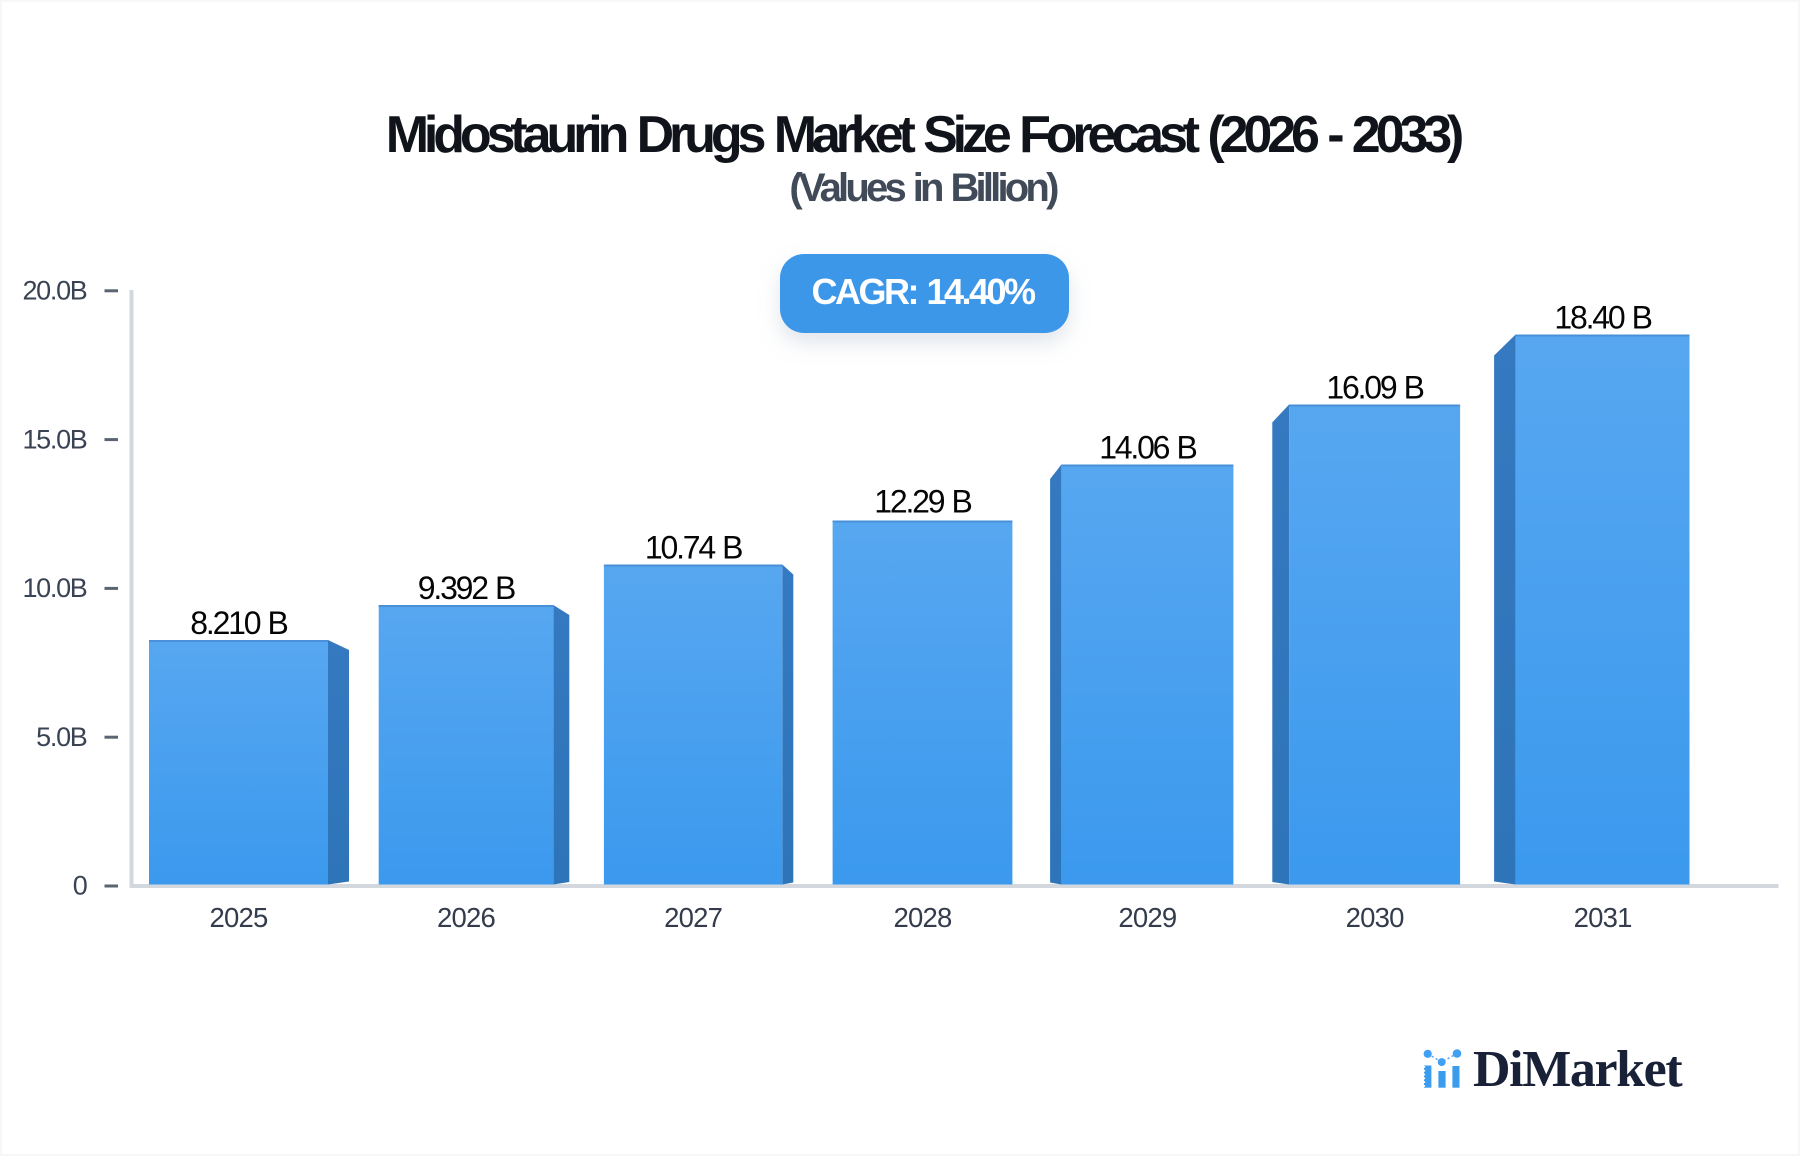 This screenshot has height=1156, width=1800. Describe the element at coordinates (1374, 388) in the screenshot. I see `svg-text: 16.09 B` at that location.